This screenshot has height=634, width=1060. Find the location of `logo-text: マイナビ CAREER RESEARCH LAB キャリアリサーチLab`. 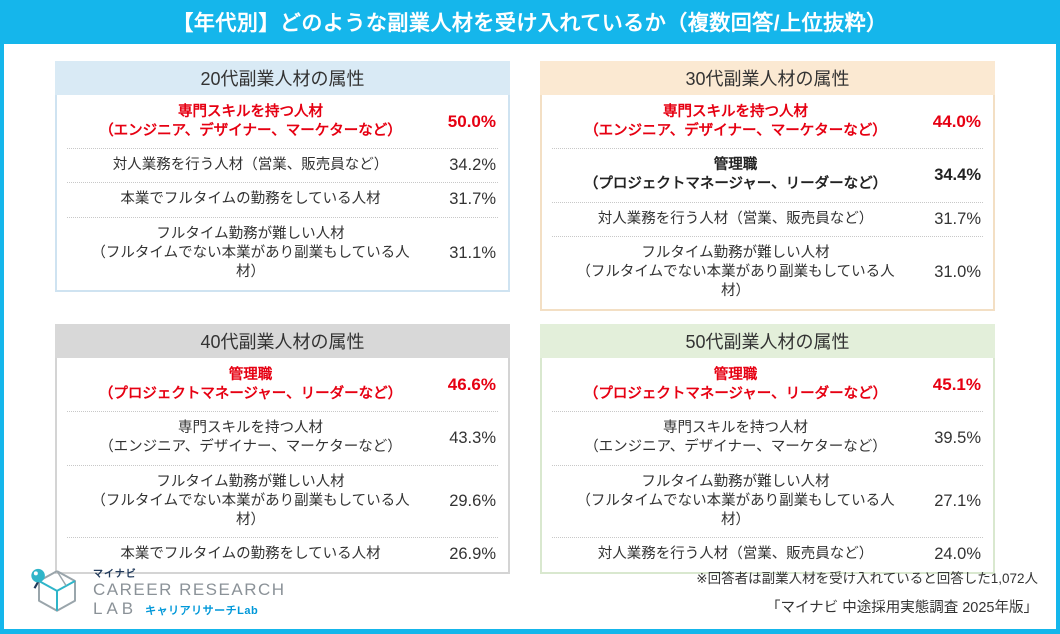

logo-text: マイナビ CAREER RESEARCH LAB キャリアリサーチLab is located at coordinates (189, 592).